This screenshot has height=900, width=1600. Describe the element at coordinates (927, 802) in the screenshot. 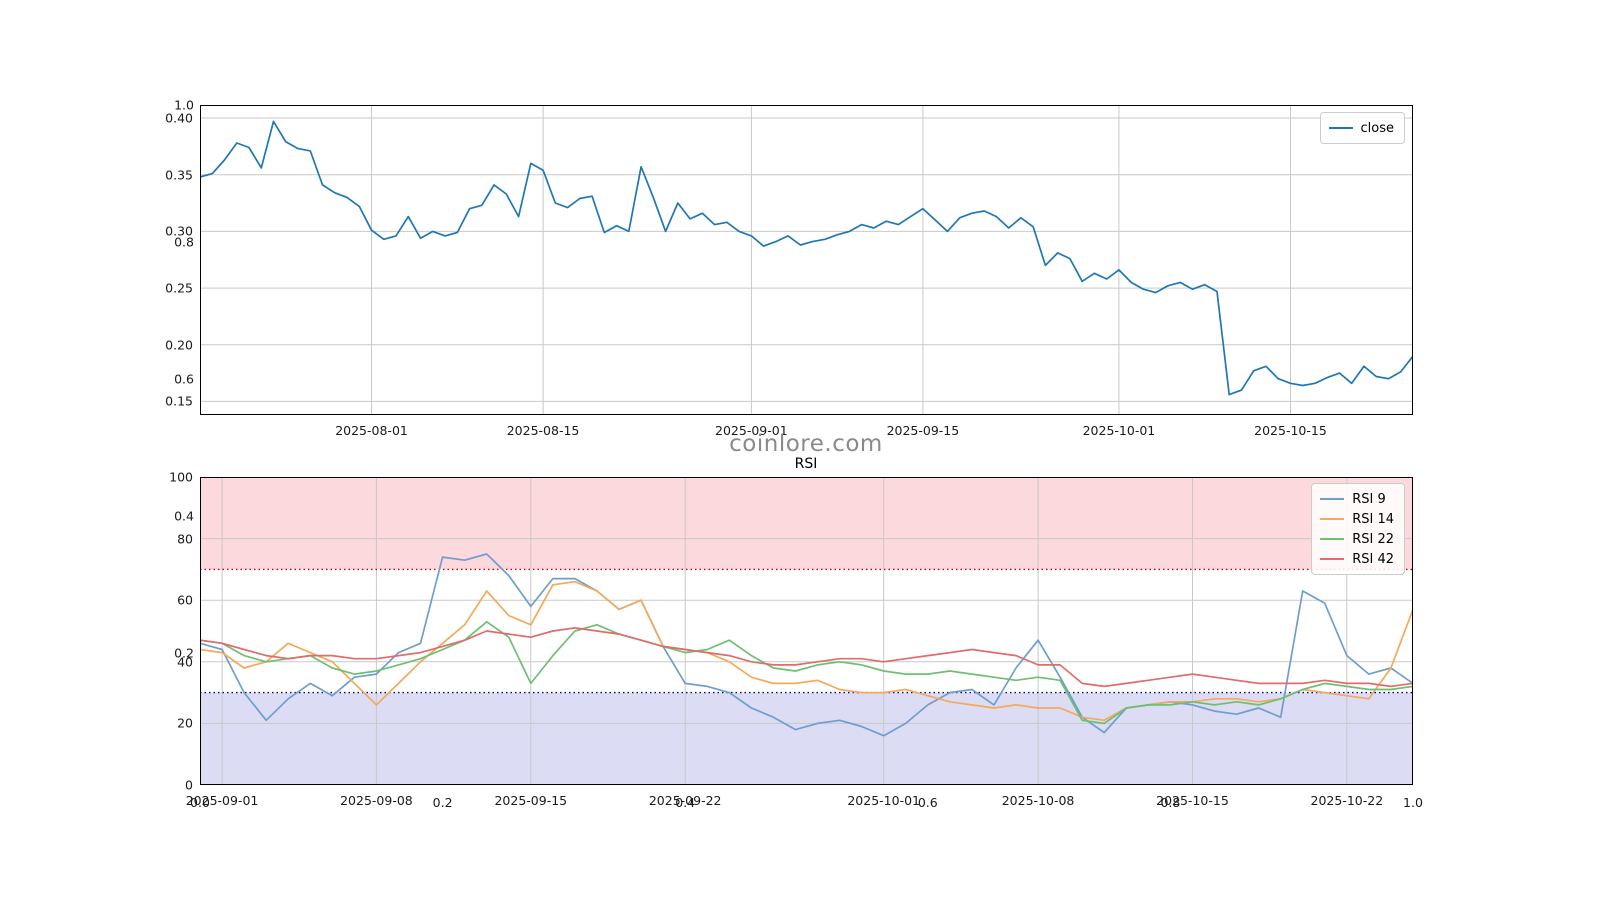

I see `overlay-axis-x-label: 0.6` at that location.